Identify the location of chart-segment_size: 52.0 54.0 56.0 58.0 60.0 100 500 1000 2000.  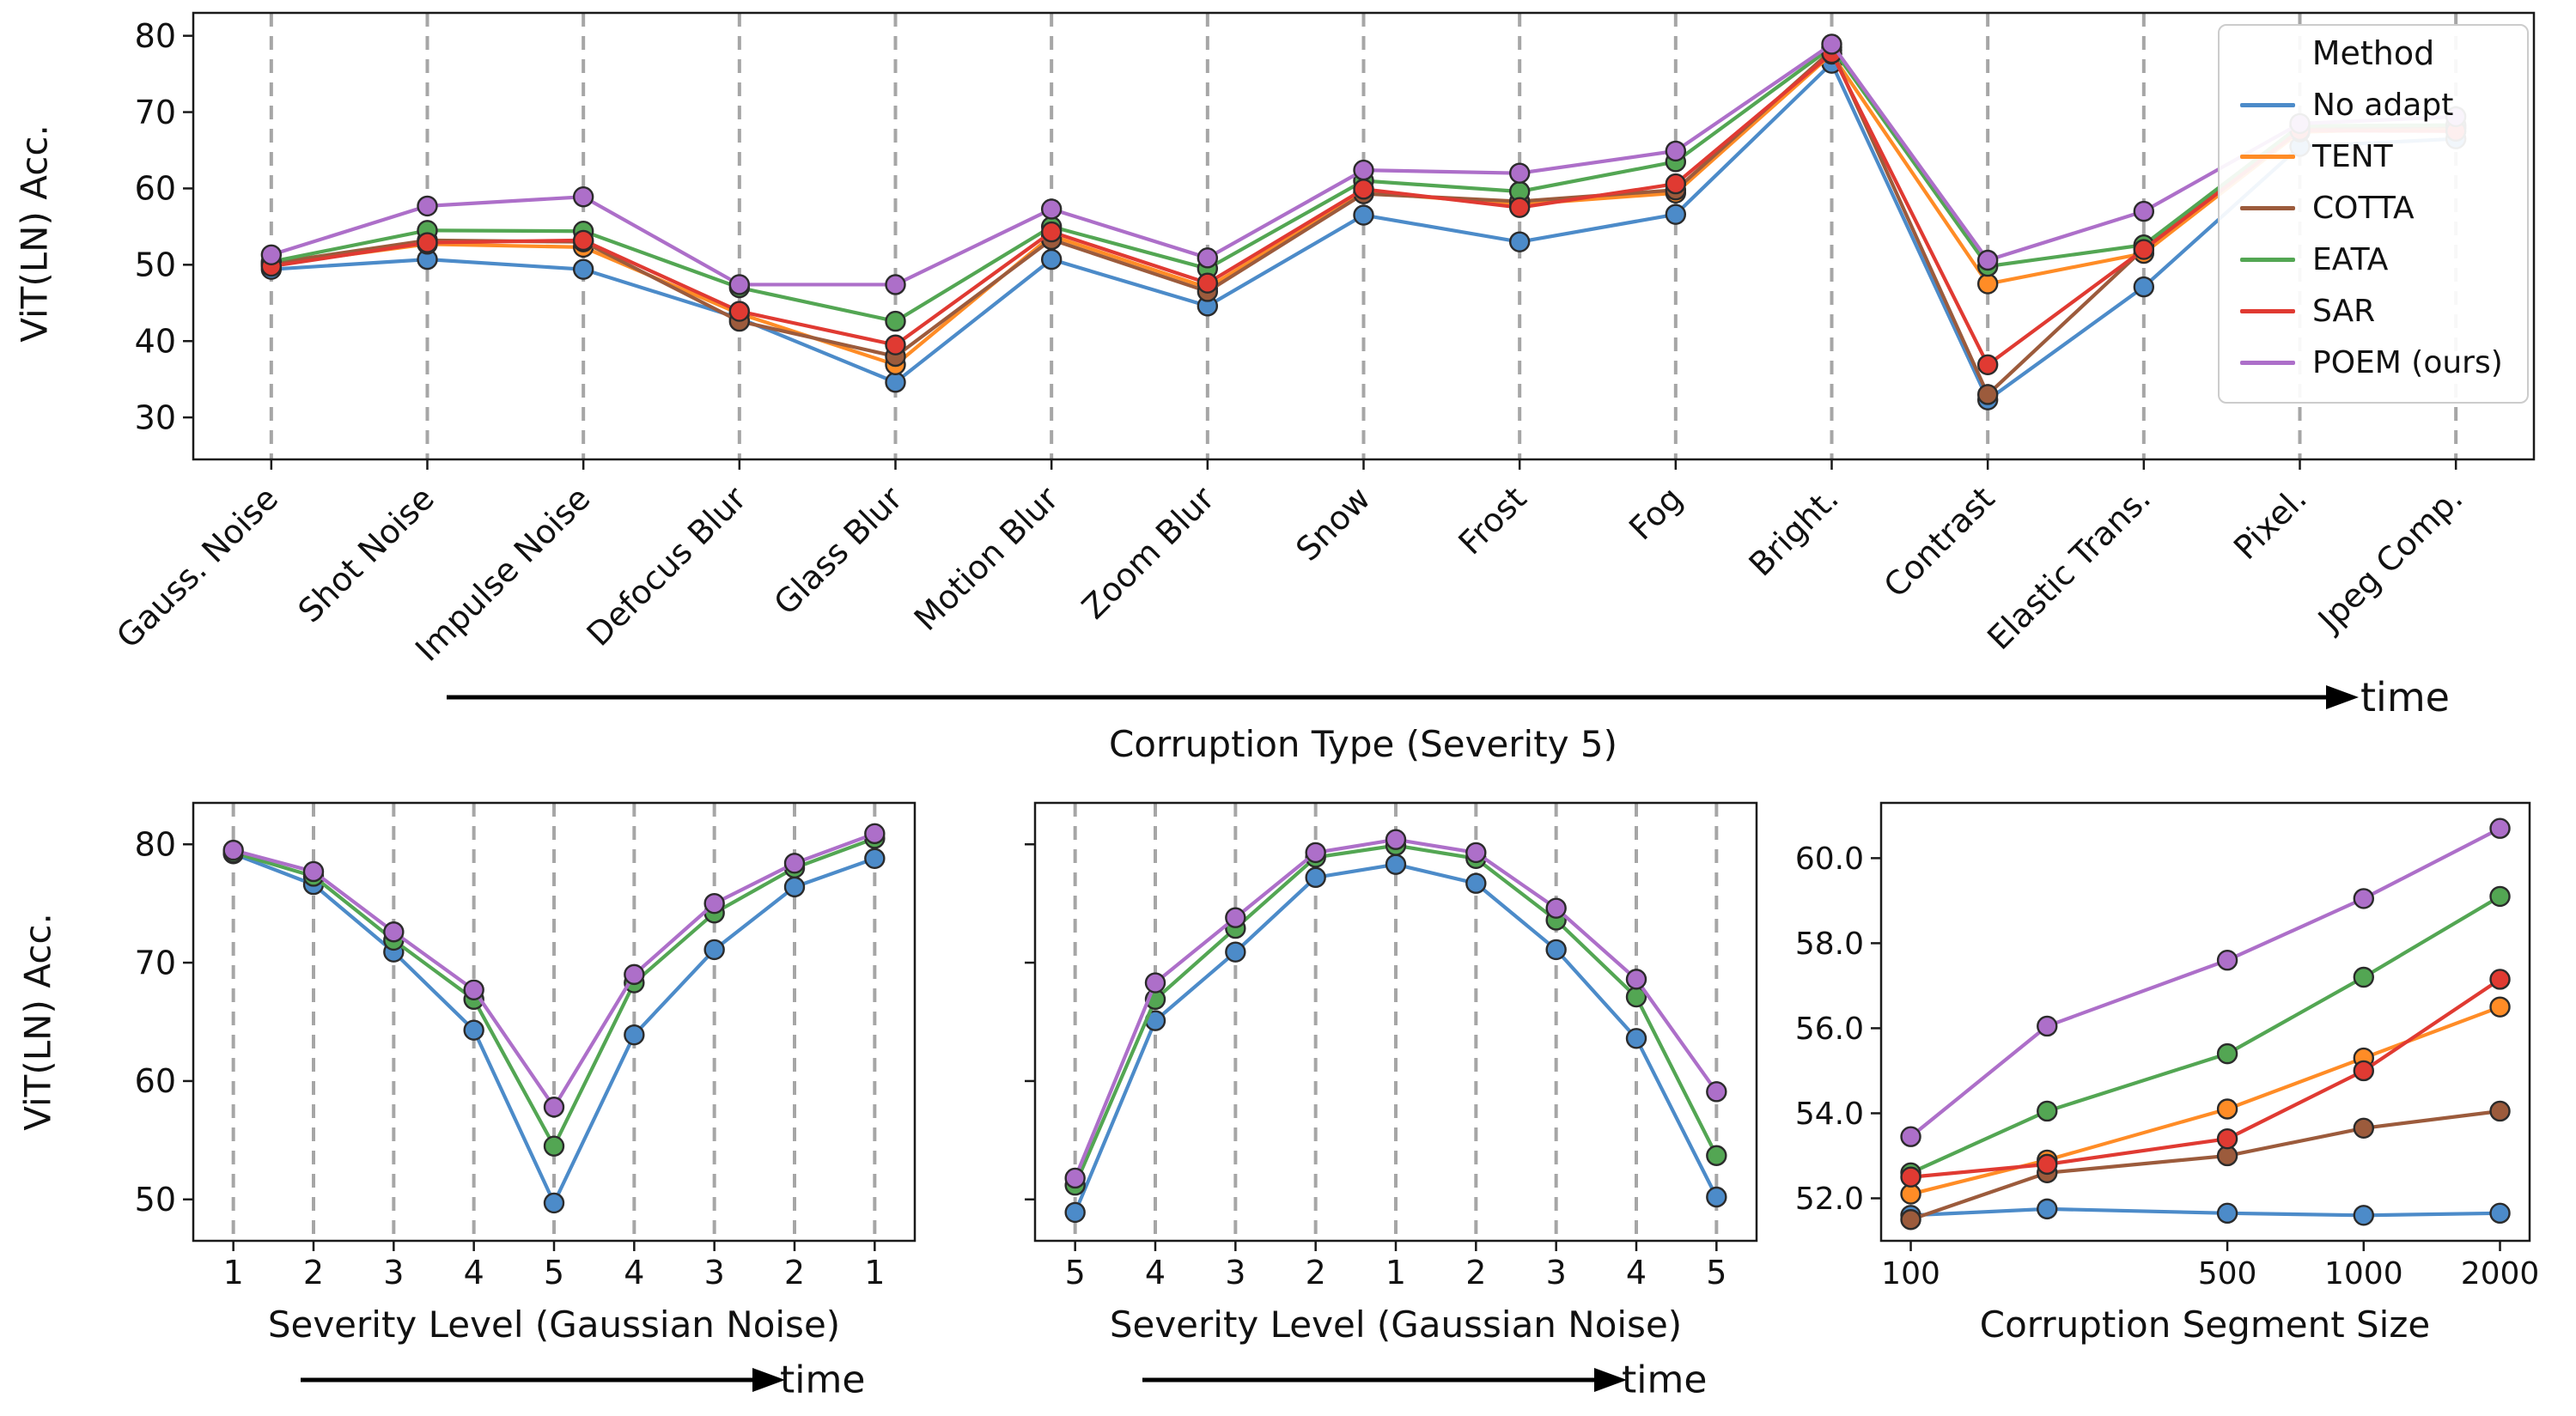
(2167, 1046).